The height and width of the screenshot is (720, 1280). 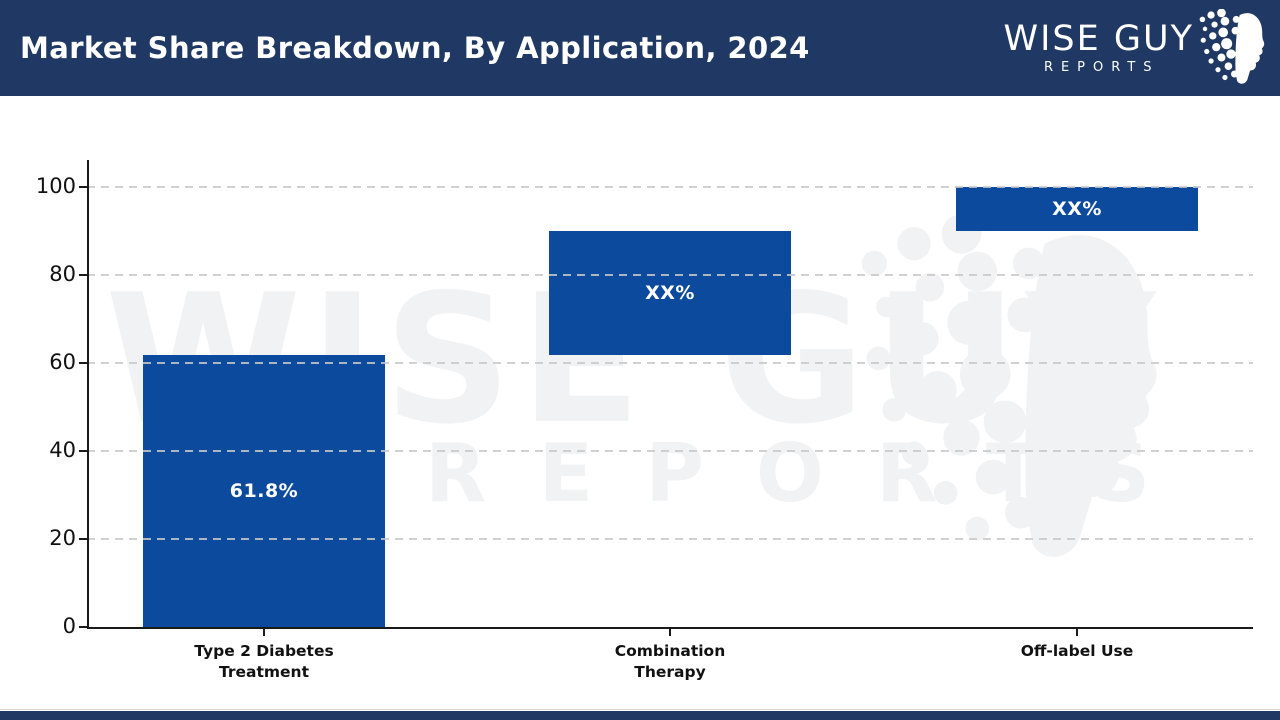 What do you see at coordinates (670, 628) in the screenshot?
I see `x-axis-line` at bounding box center [670, 628].